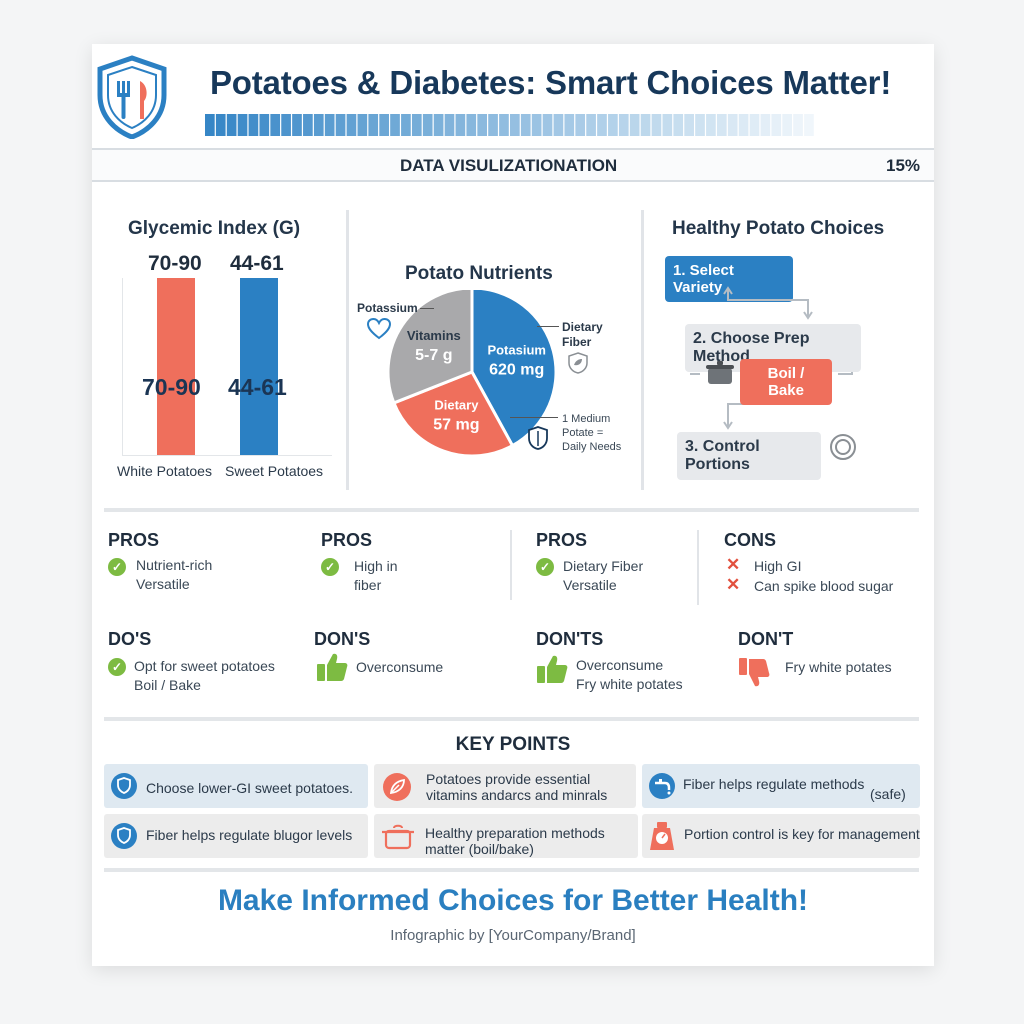  What do you see at coordinates (838, 667) in the screenshot?
I see `dont-item: Fry white potates` at bounding box center [838, 667].